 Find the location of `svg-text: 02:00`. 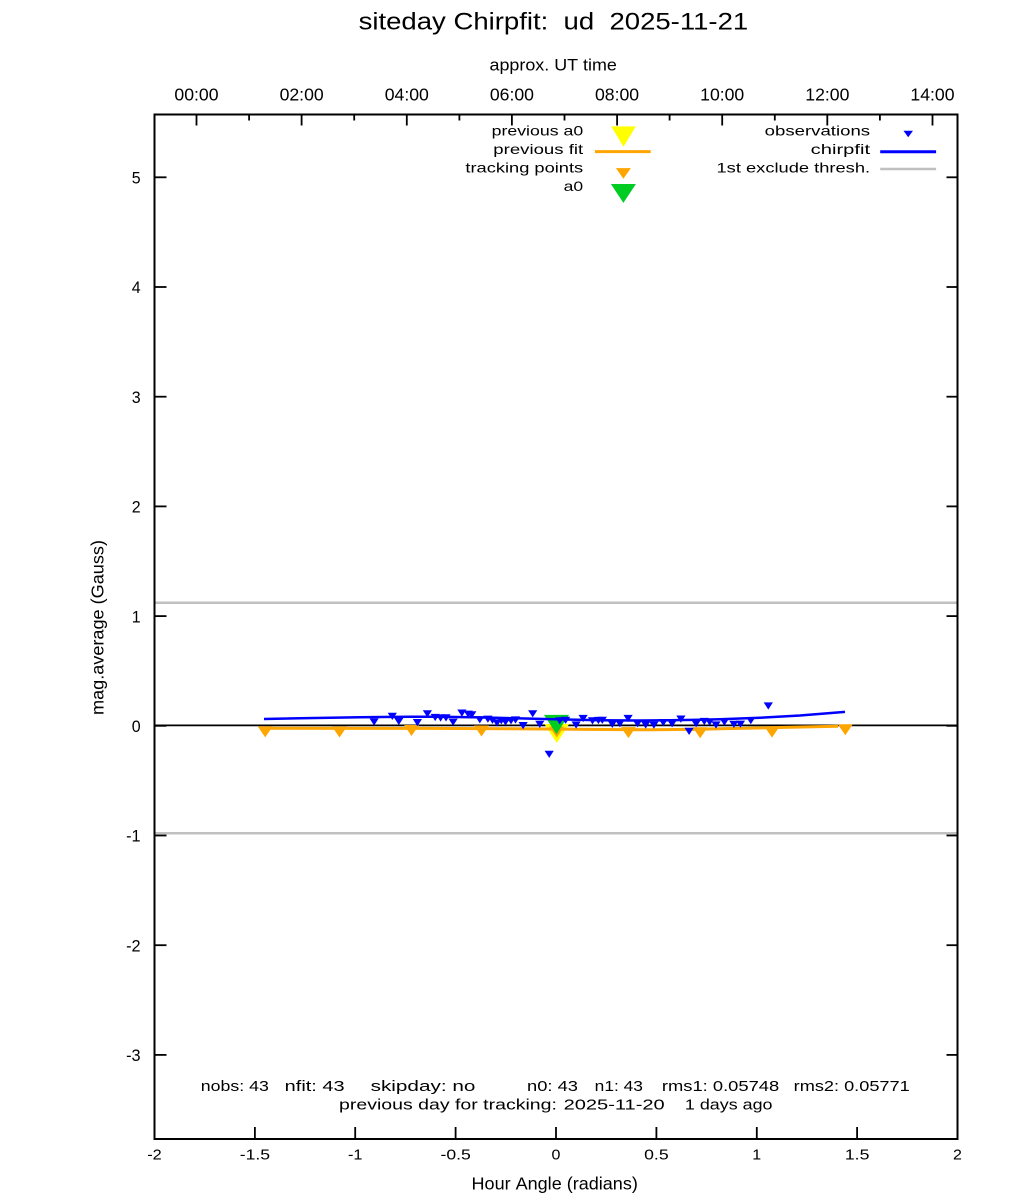

svg-text: 02:00 is located at coordinates (302, 94).